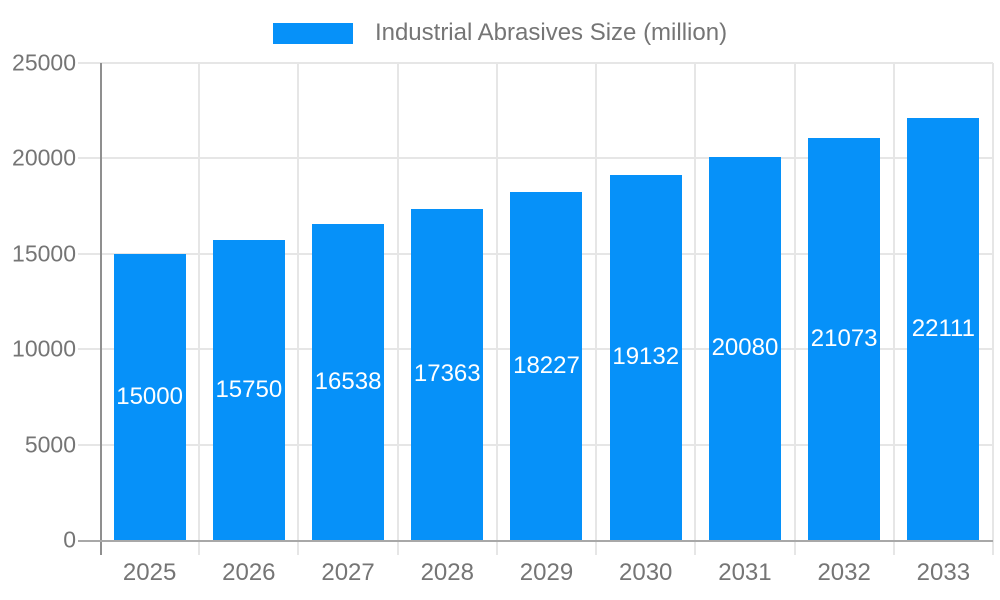 Image resolution: width=1000 pixels, height=600 pixels. I want to click on bar-slot-2031: 20080, so click(744, 301).